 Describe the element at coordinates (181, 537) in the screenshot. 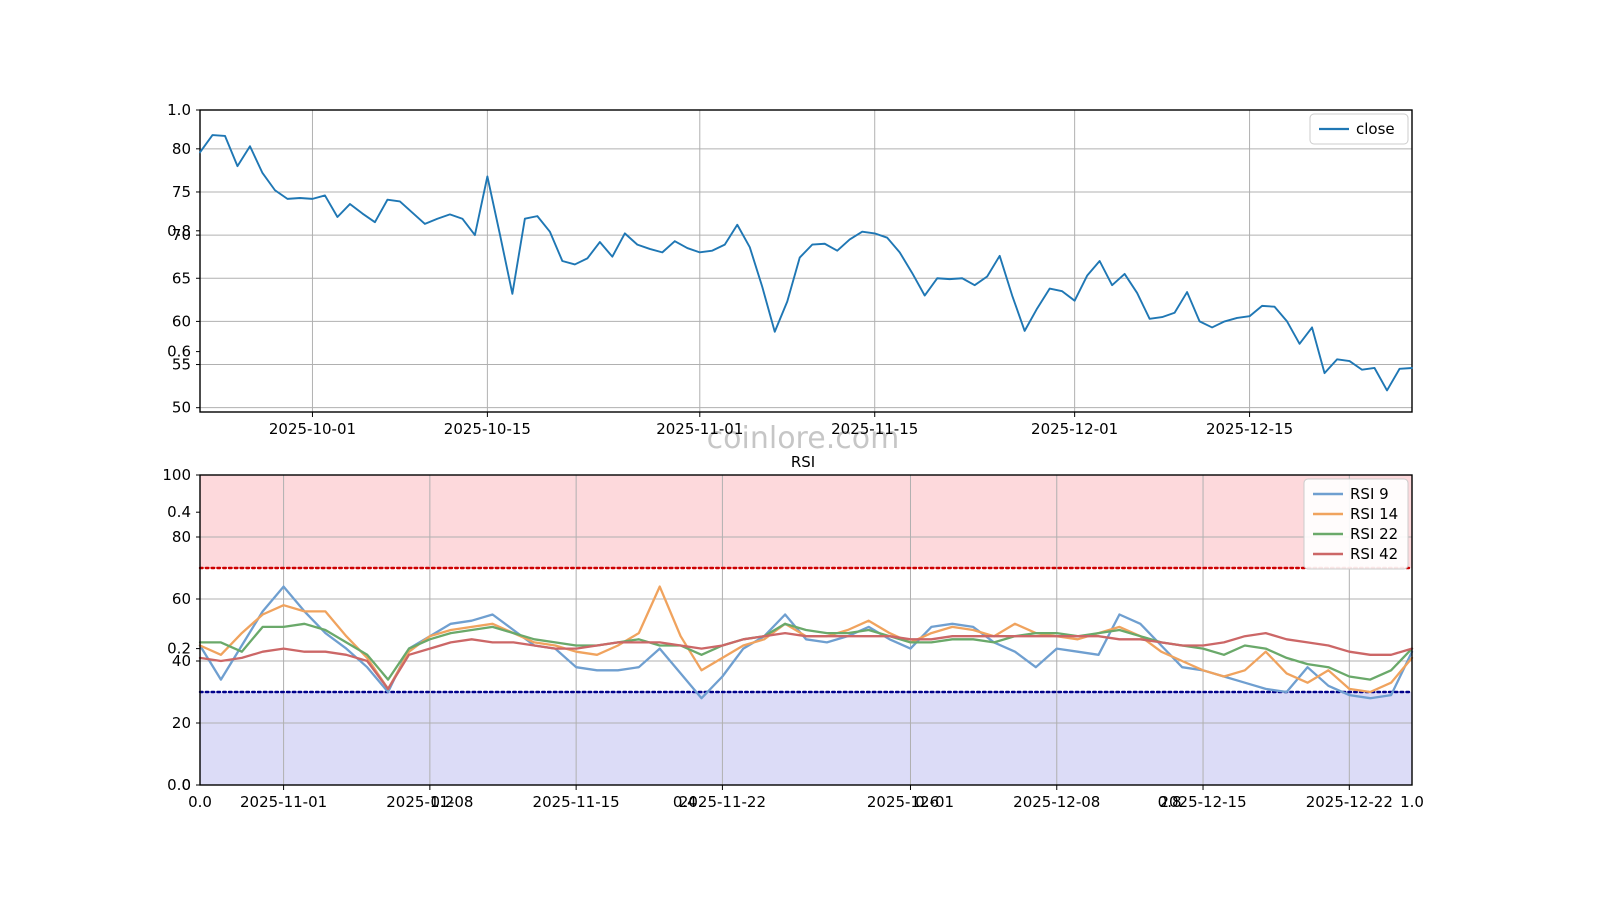

I see `rsi-ytick-label: 80` at that location.